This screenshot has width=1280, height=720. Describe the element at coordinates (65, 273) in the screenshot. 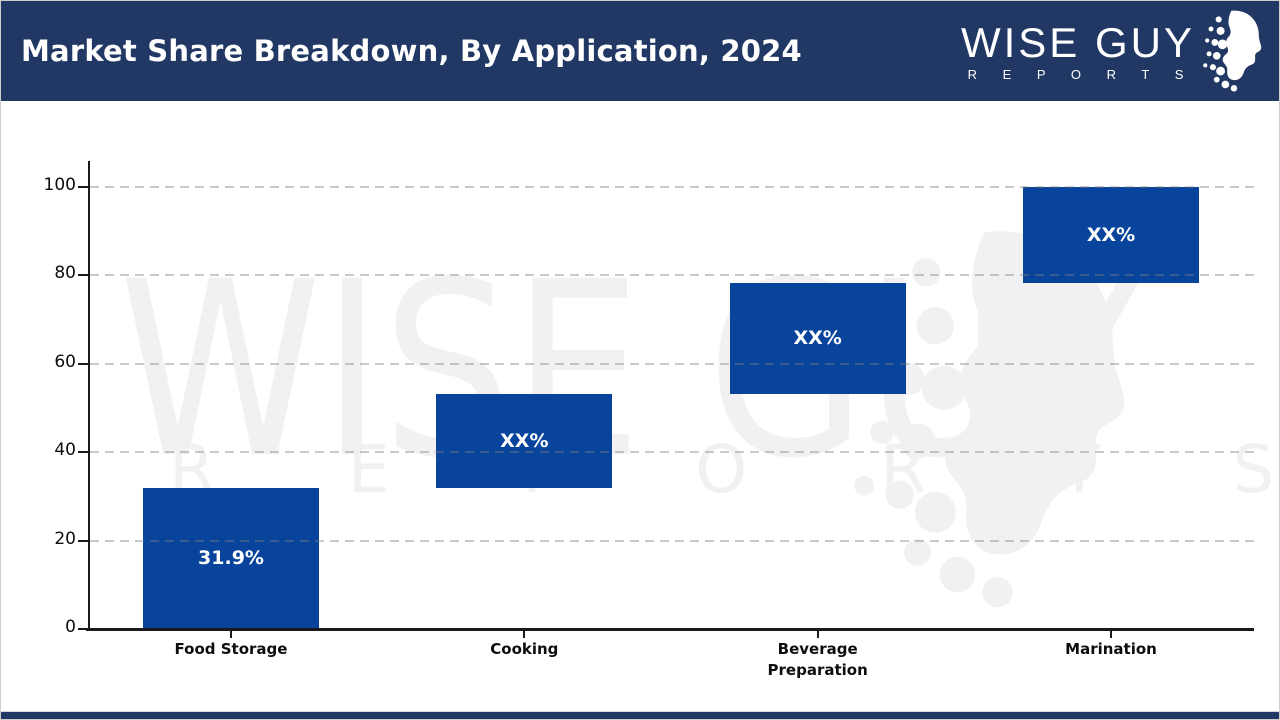

I see `y-tick-label: 80` at that location.